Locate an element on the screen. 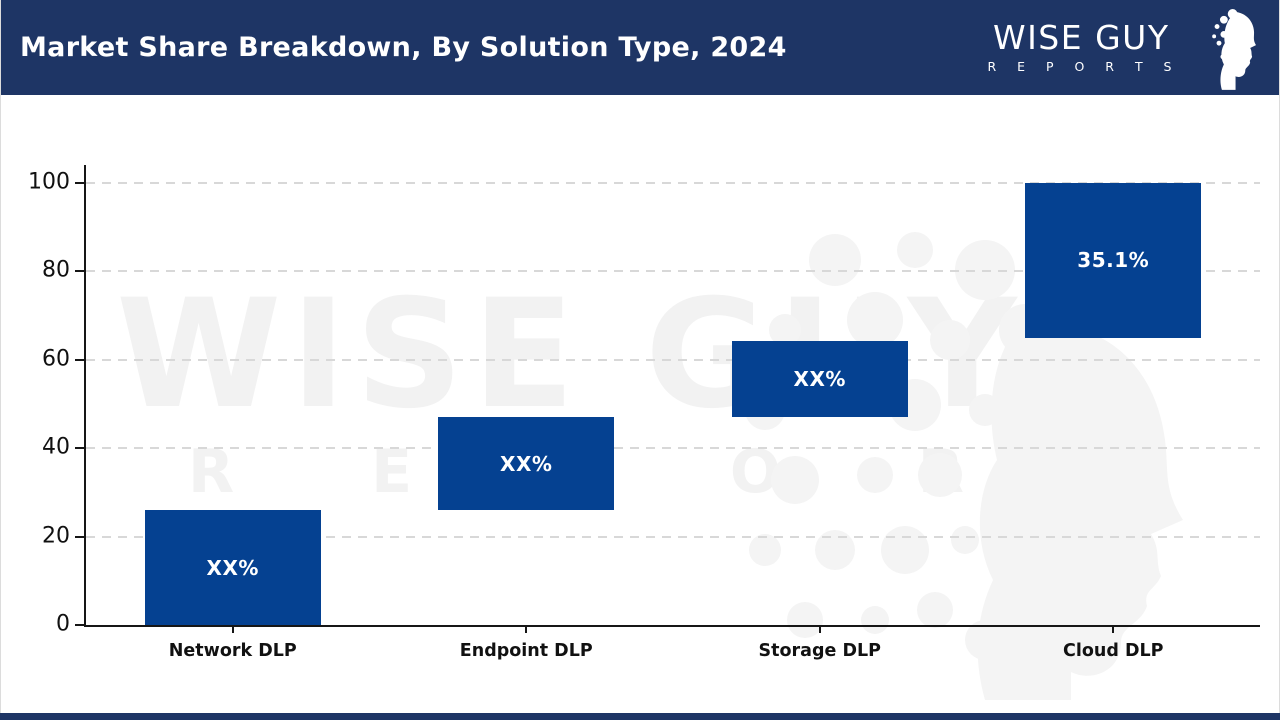 Image resolution: width=1280 pixels, height=720 pixels. x-axis-line is located at coordinates (672, 626).